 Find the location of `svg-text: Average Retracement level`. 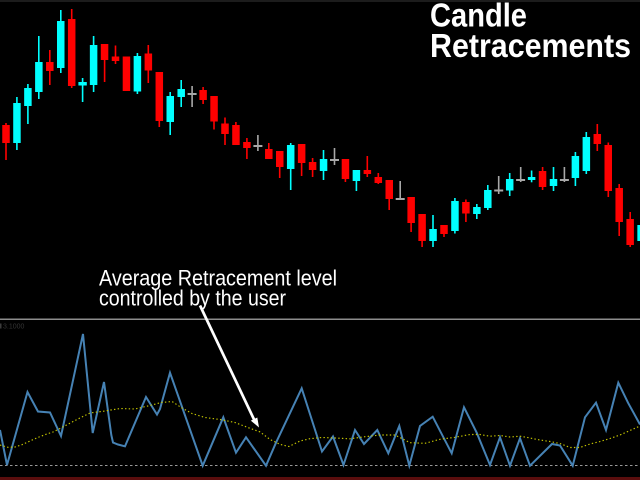

svg-text: Average Retracement level is located at coordinates (218, 278).